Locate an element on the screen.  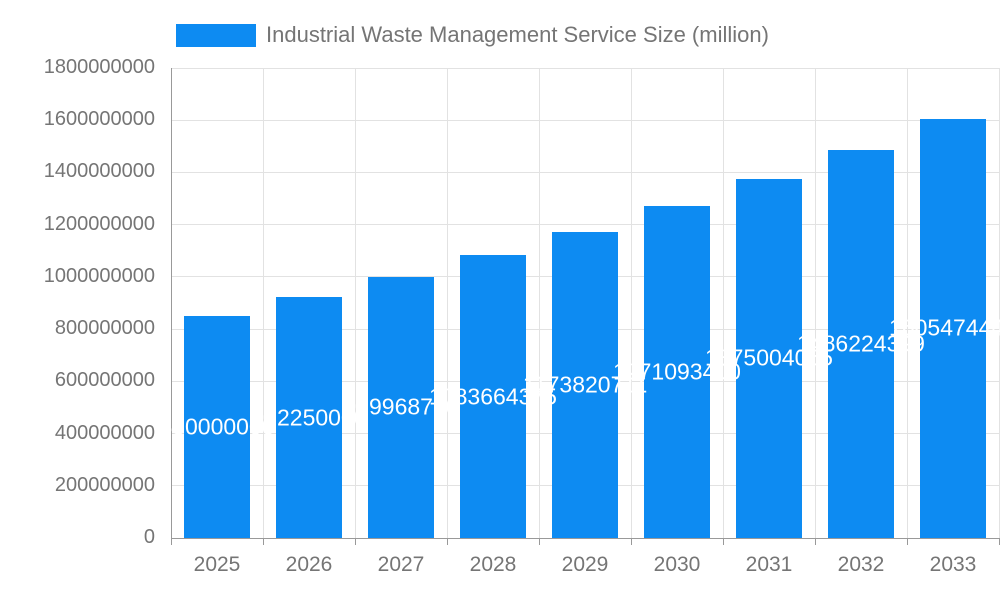
x-axis-label-2032: 2032 is located at coordinates (861, 564).